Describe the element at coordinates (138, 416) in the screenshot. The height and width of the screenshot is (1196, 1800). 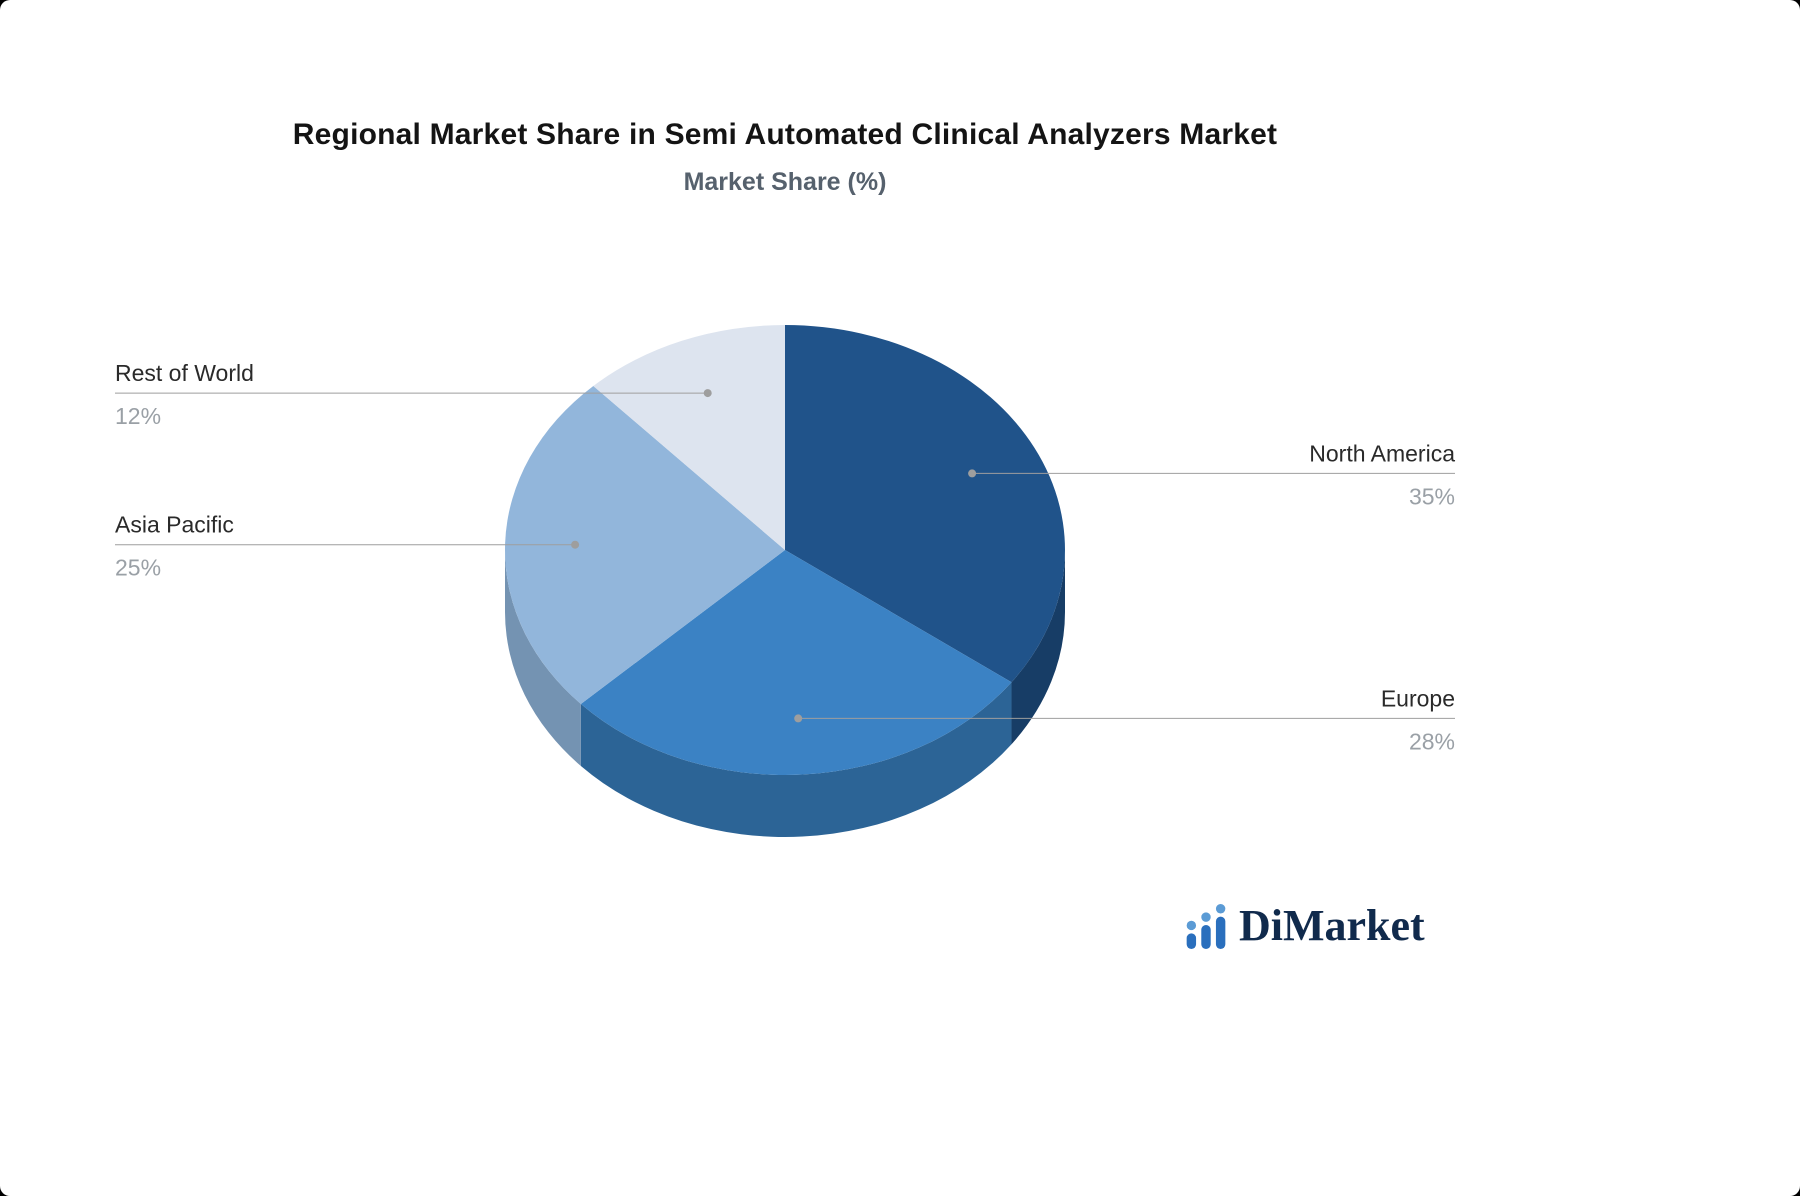
I see `slice-pct-rest-of-world: 12%` at that location.